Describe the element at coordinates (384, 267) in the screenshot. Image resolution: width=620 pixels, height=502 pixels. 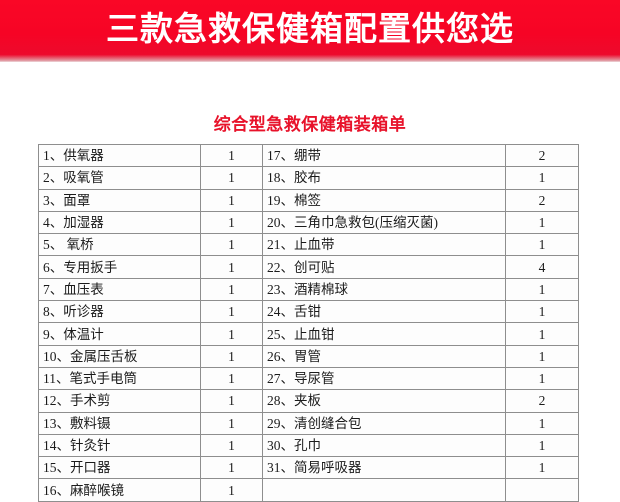
I see `item-name-right: 22、创可贴` at that location.